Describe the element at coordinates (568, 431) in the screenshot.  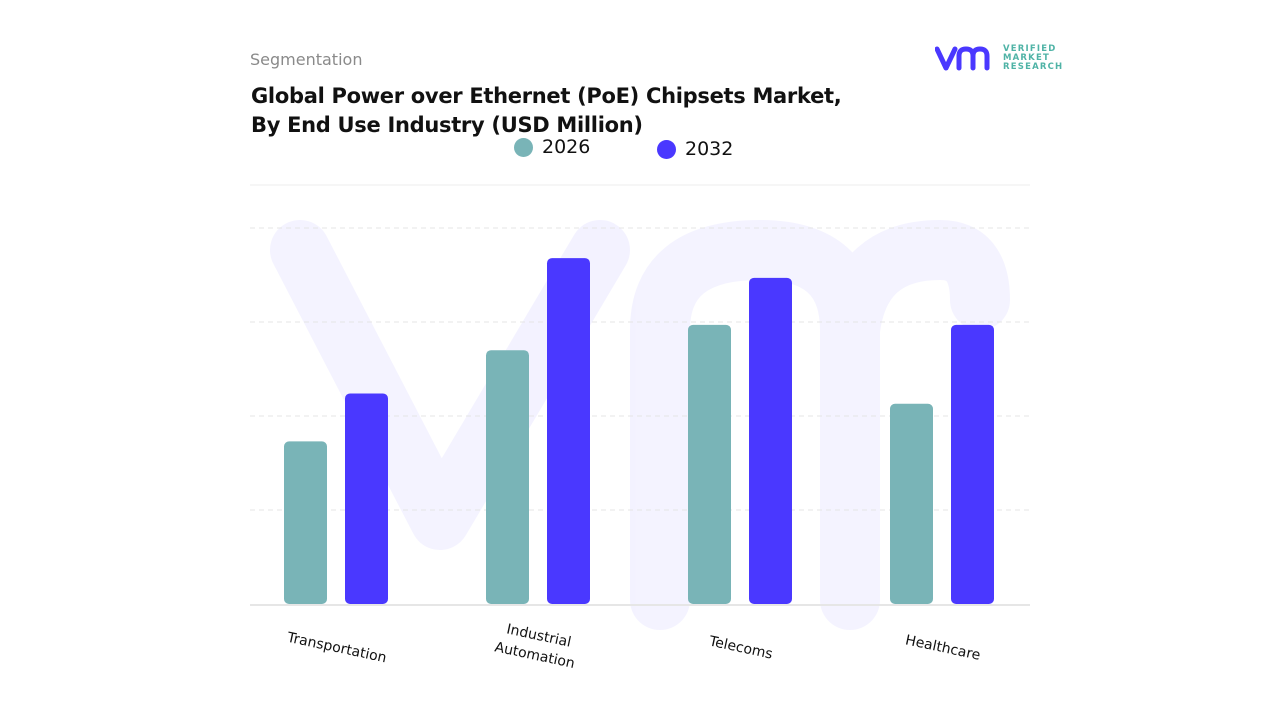
I see `bar-2032-industrial-automation` at that location.